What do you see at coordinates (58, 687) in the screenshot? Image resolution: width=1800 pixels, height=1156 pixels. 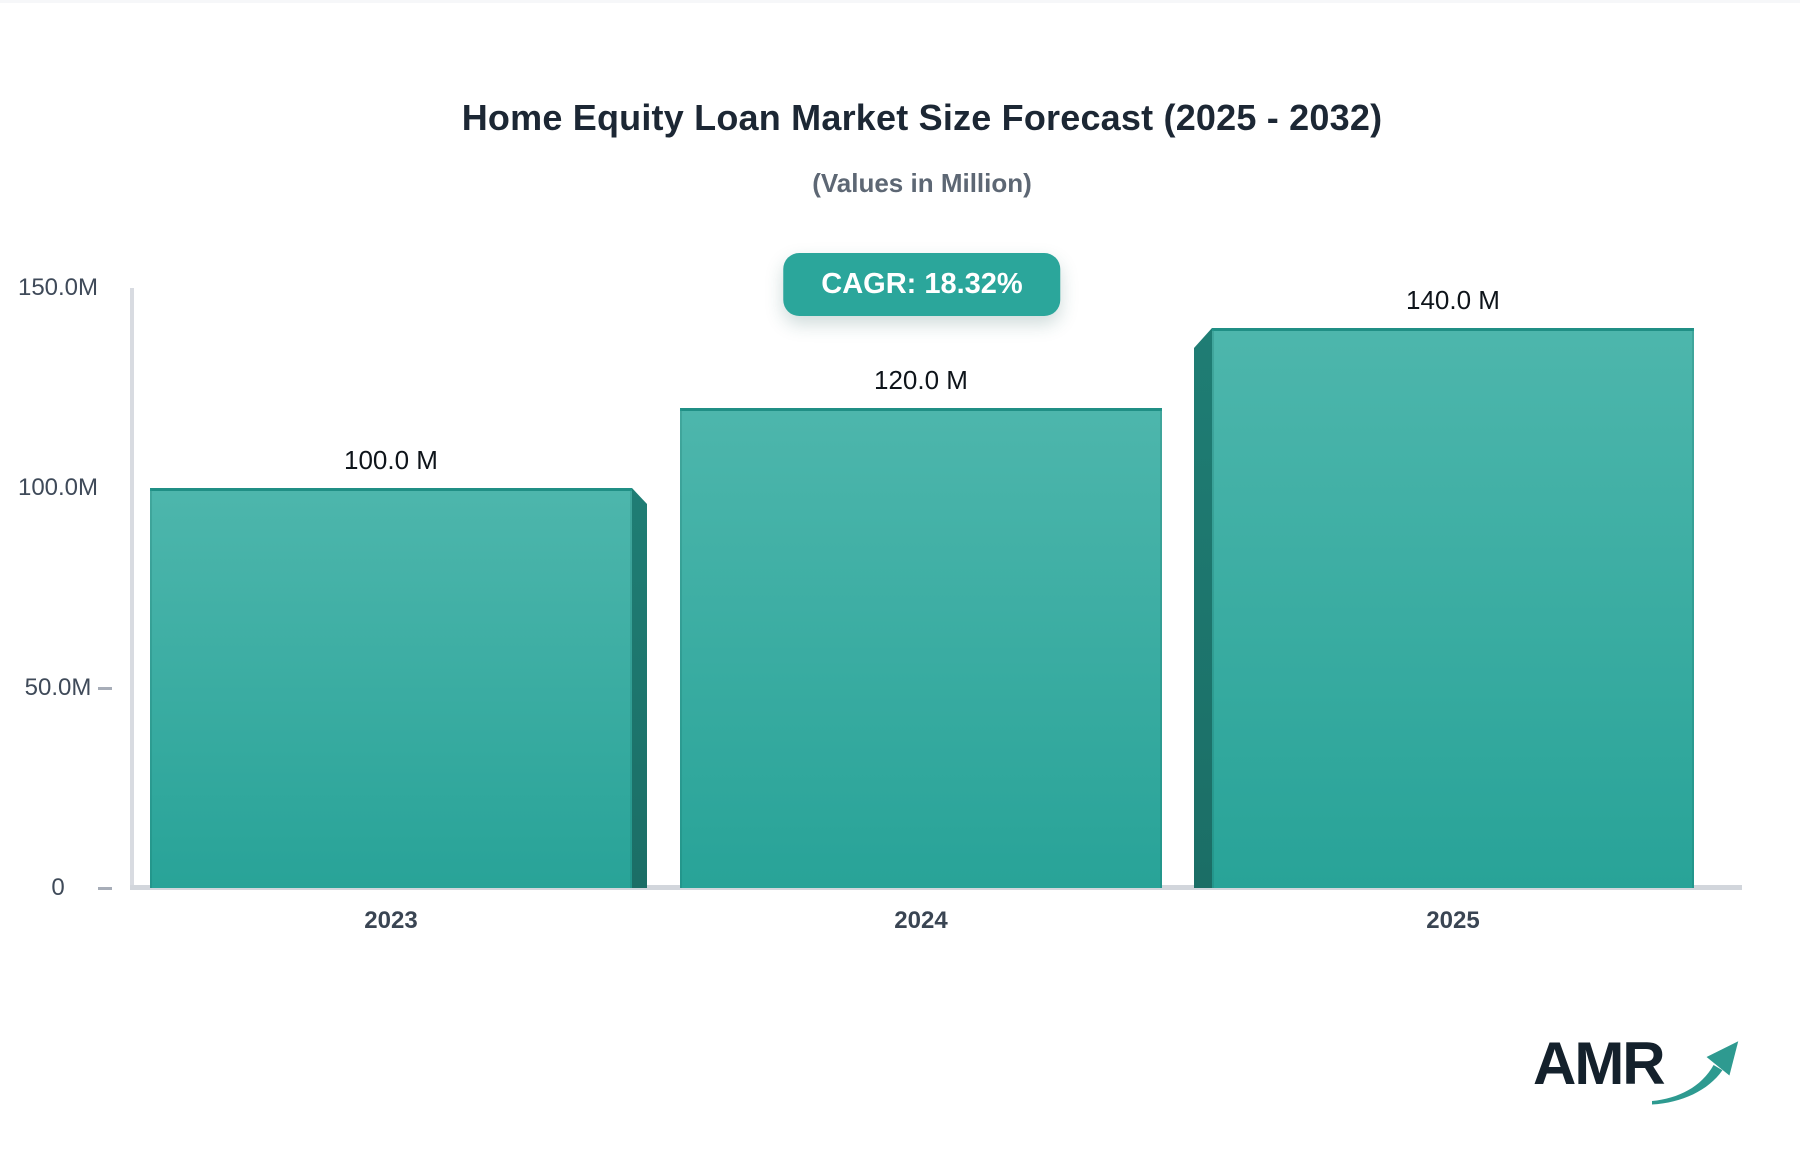 I see `y-axis-tick-label: 50.0M` at bounding box center [58, 687].